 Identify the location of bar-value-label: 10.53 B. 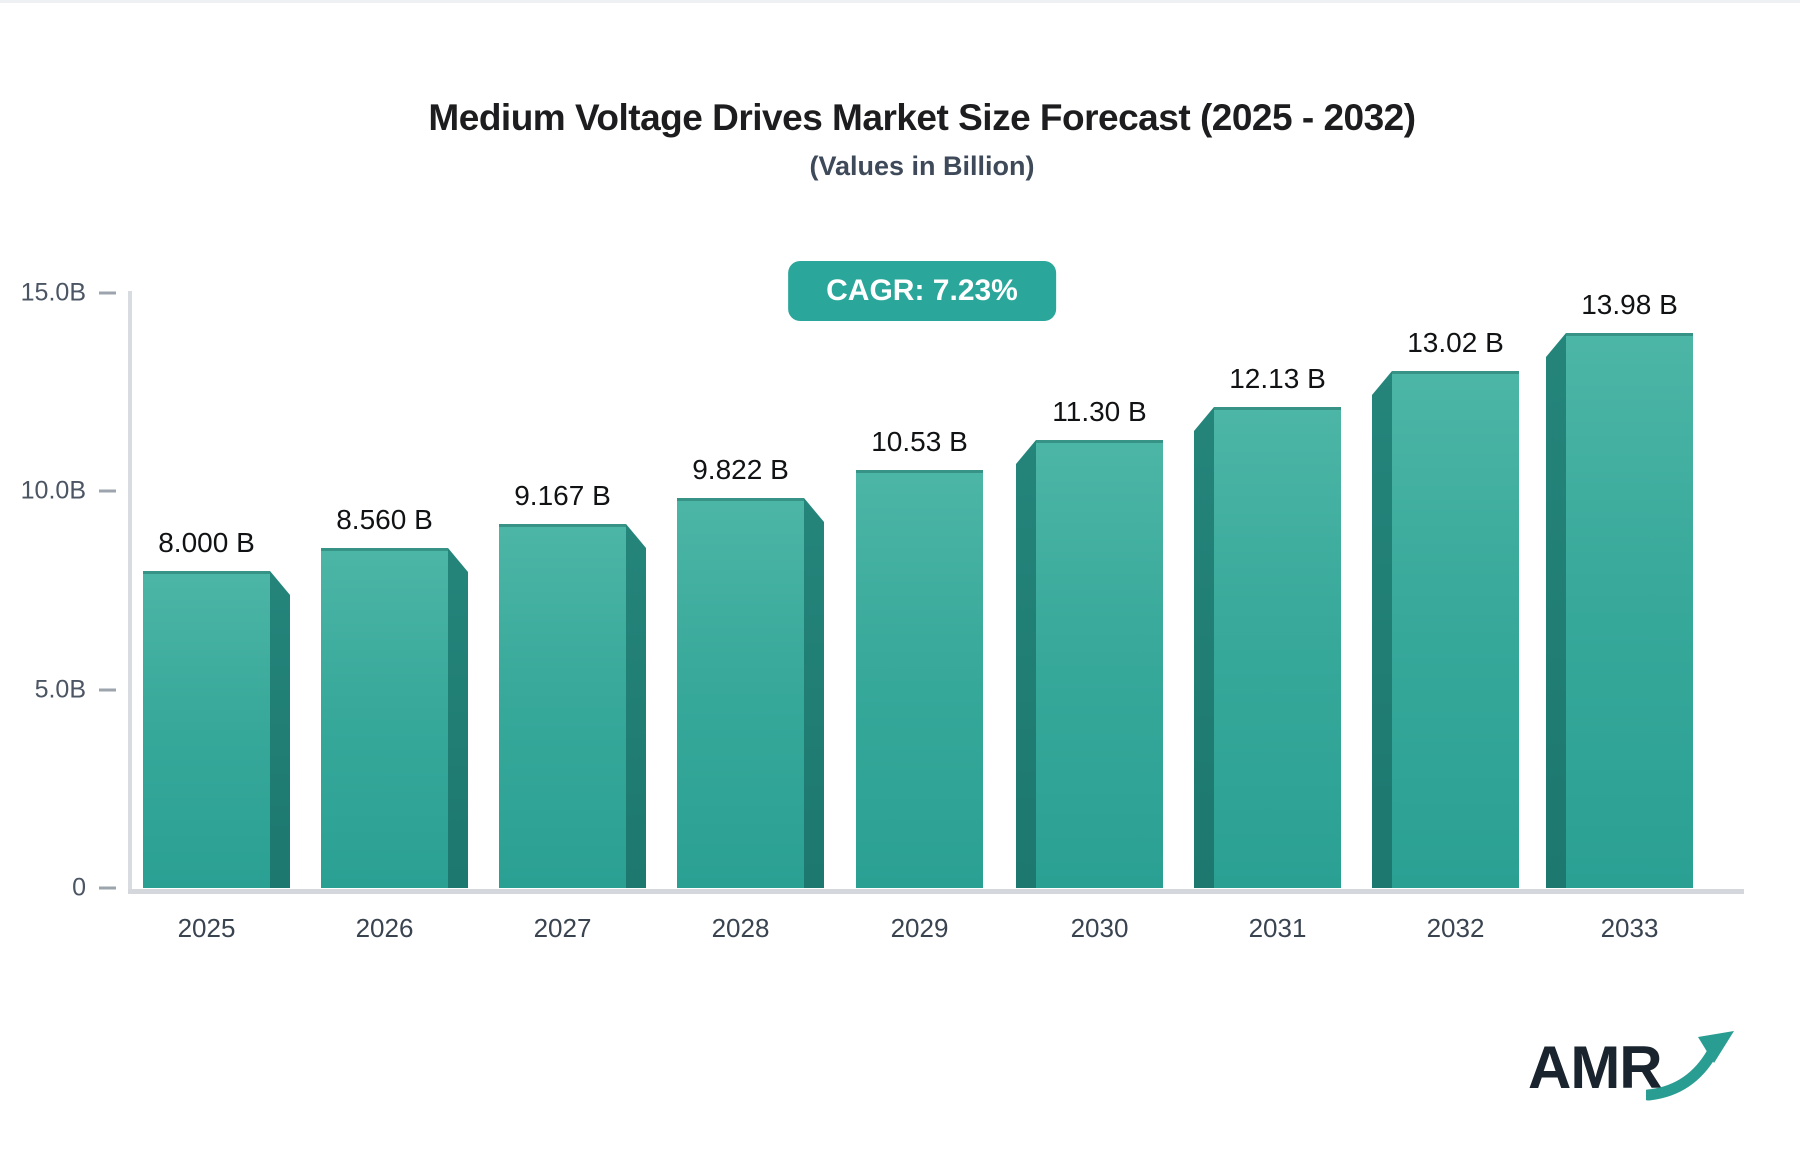
(919, 441).